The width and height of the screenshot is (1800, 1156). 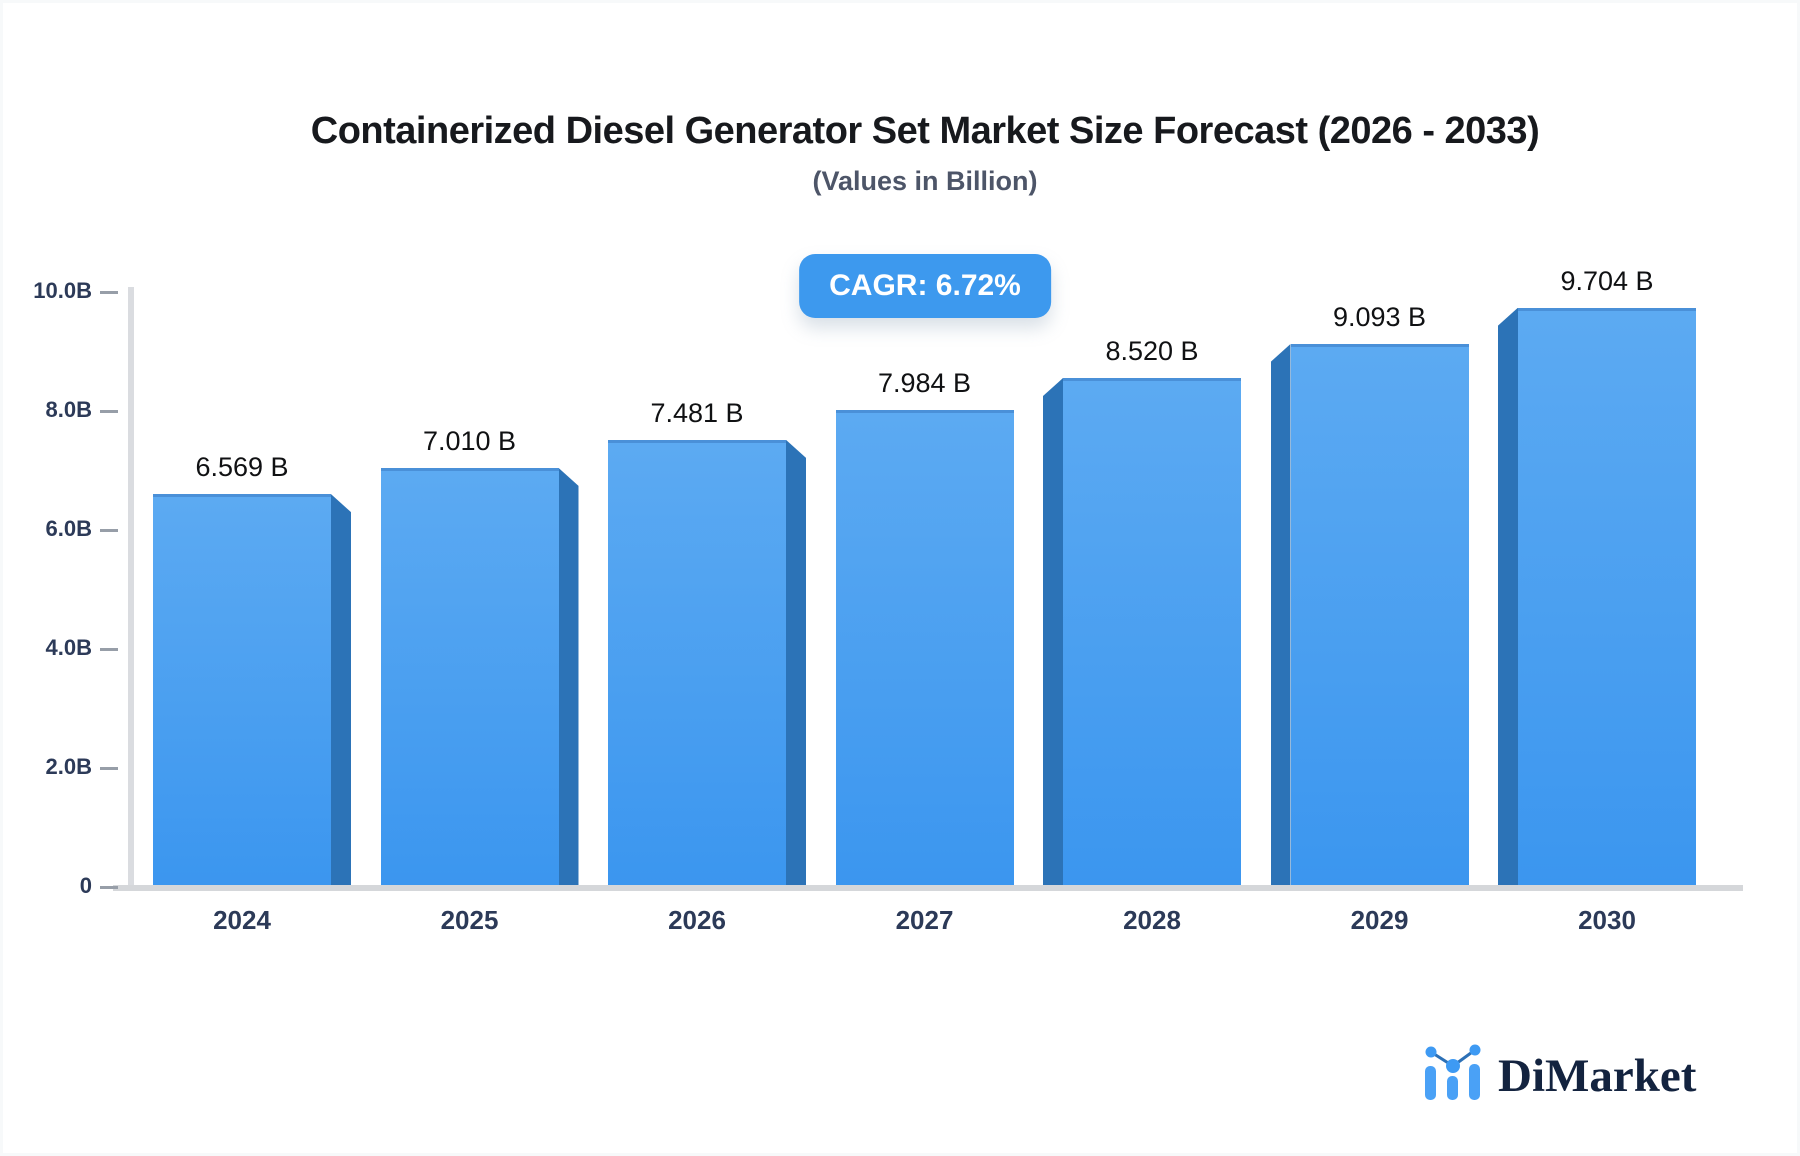 What do you see at coordinates (1607, 280) in the screenshot?
I see `bar-value-label: 9.704 B` at bounding box center [1607, 280].